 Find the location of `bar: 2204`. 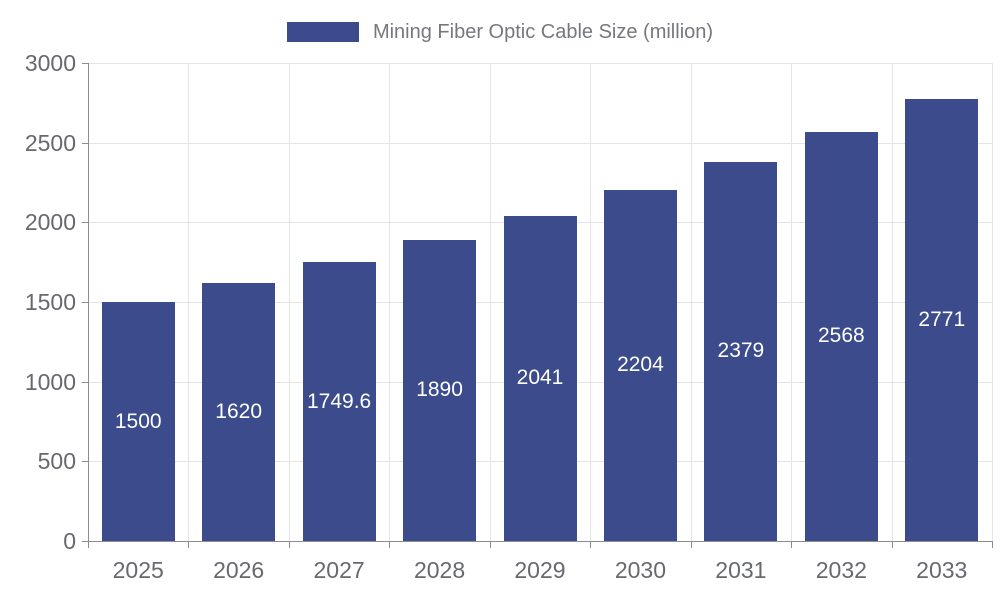

bar: 2204 is located at coordinates (640, 365).